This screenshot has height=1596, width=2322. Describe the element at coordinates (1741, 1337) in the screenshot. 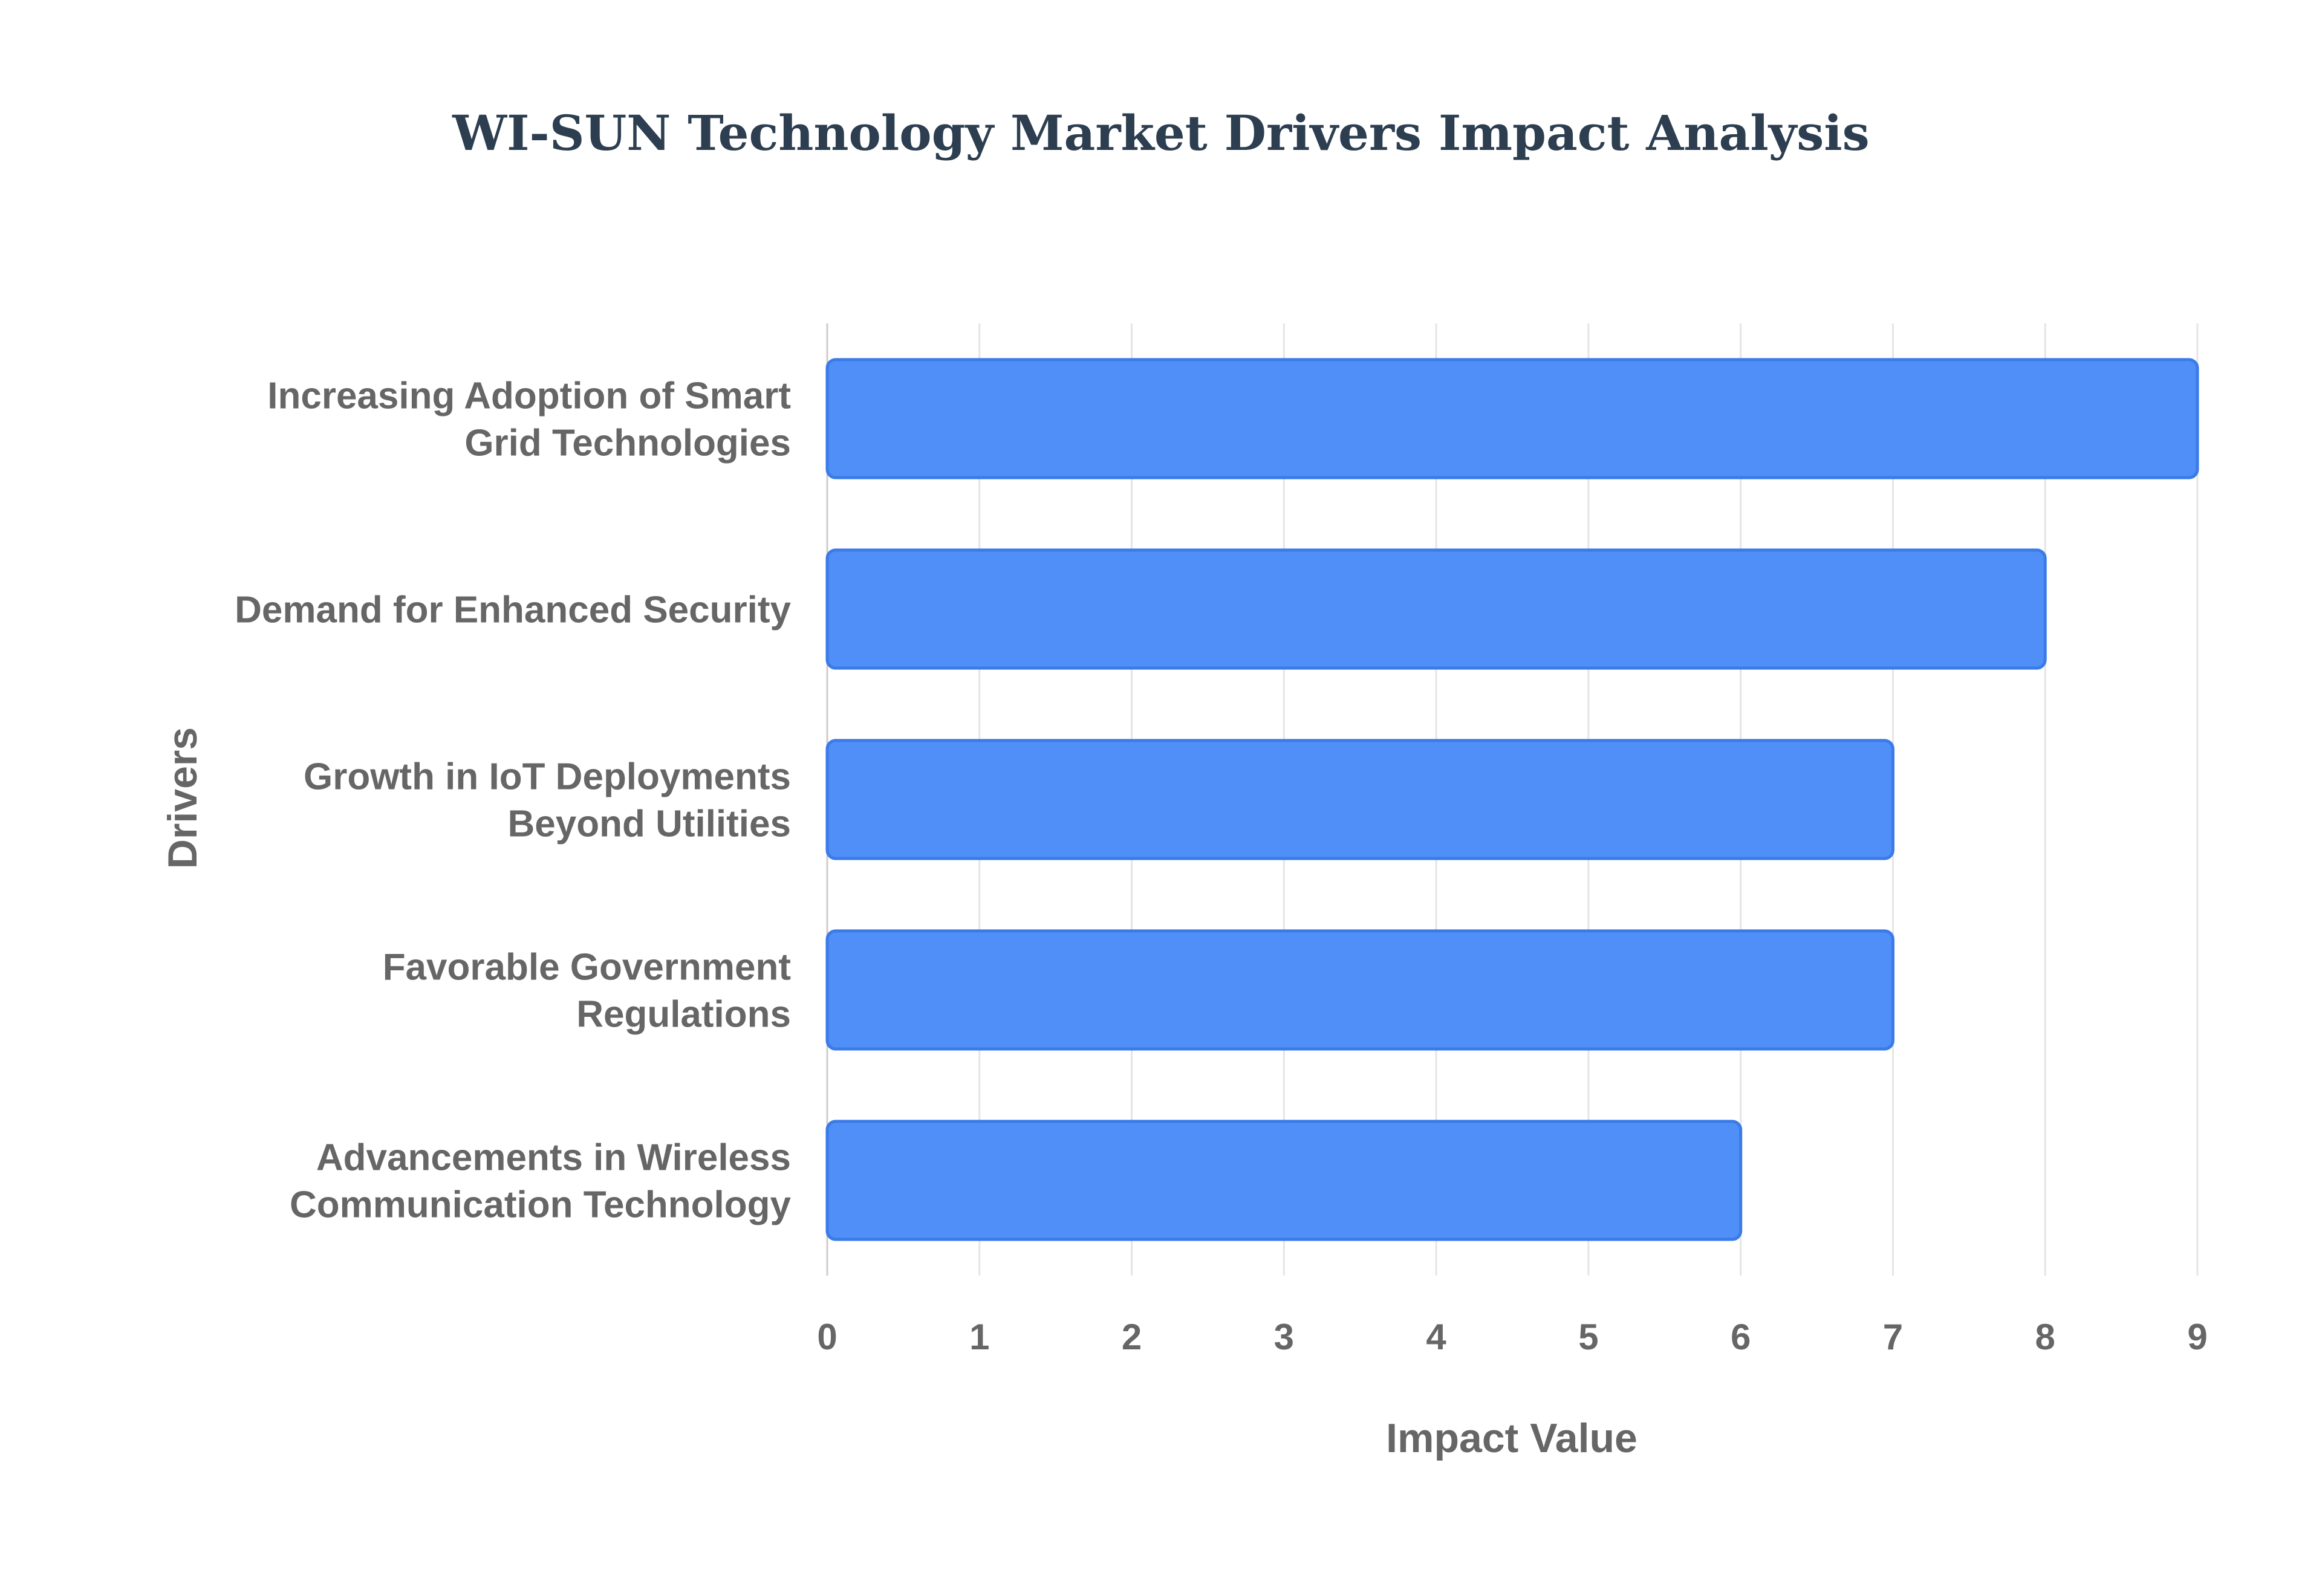

I see `x-tick-label: 6` at that location.